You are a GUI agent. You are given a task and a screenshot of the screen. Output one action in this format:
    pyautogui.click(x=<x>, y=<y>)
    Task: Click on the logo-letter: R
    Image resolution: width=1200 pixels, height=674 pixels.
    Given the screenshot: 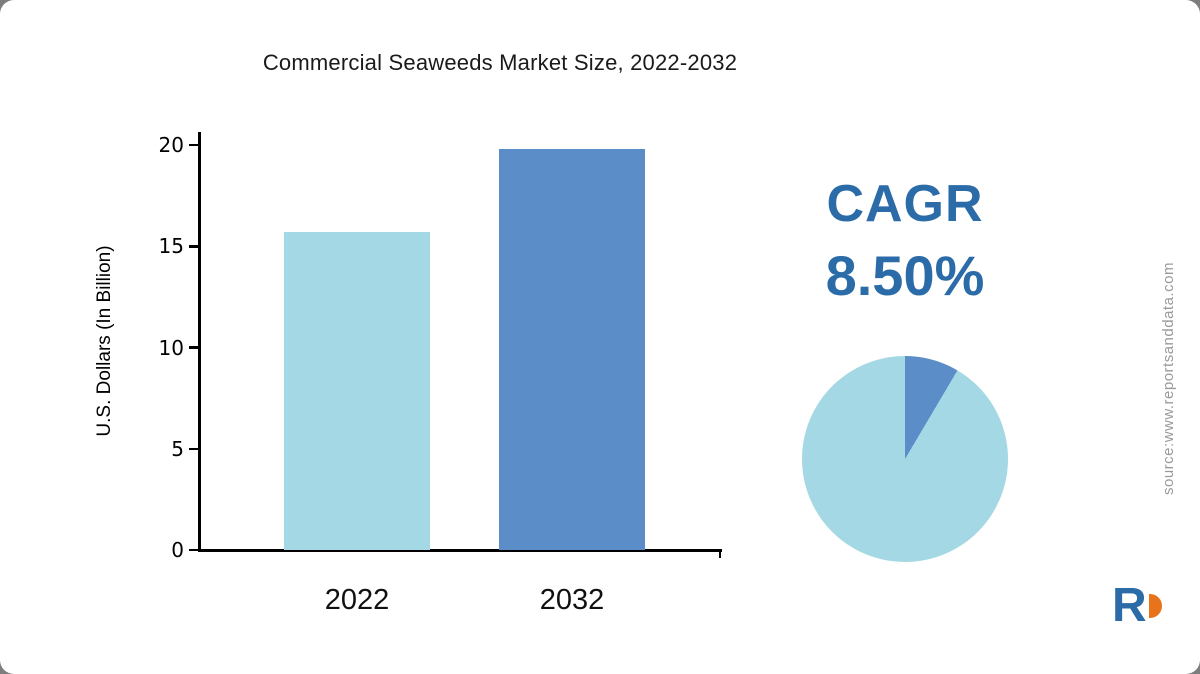 What is the action you would take?
    pyautogui.click(x=1129, y=605)
    